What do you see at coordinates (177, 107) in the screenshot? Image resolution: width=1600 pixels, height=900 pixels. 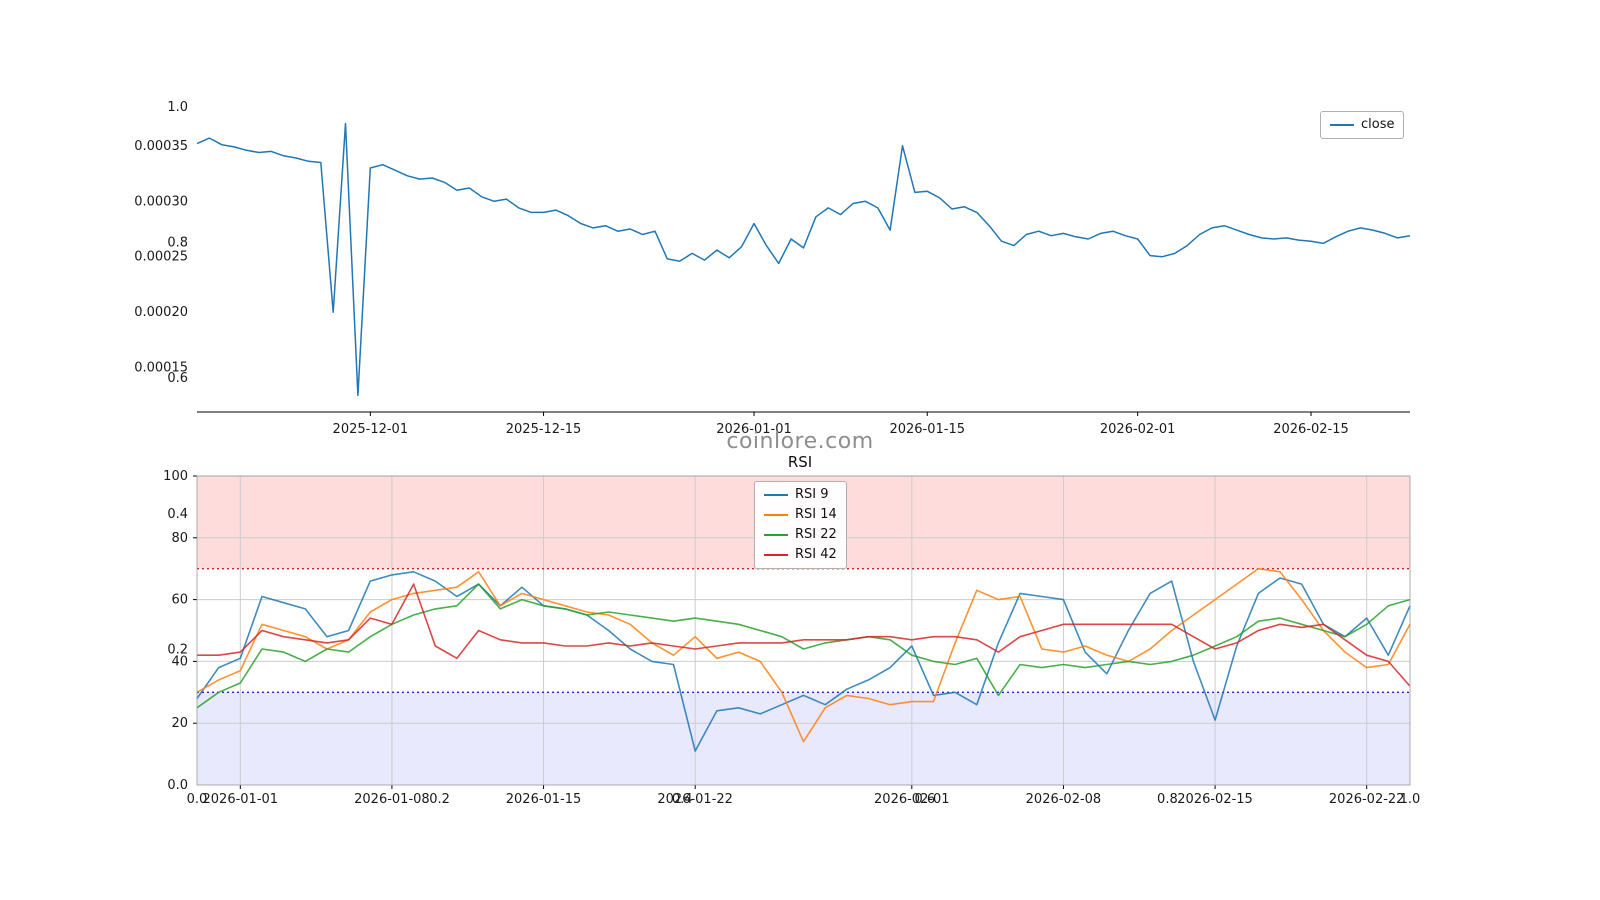 I see `overlay-y-tick-label: 1.0` at bounding box center [177, 107].